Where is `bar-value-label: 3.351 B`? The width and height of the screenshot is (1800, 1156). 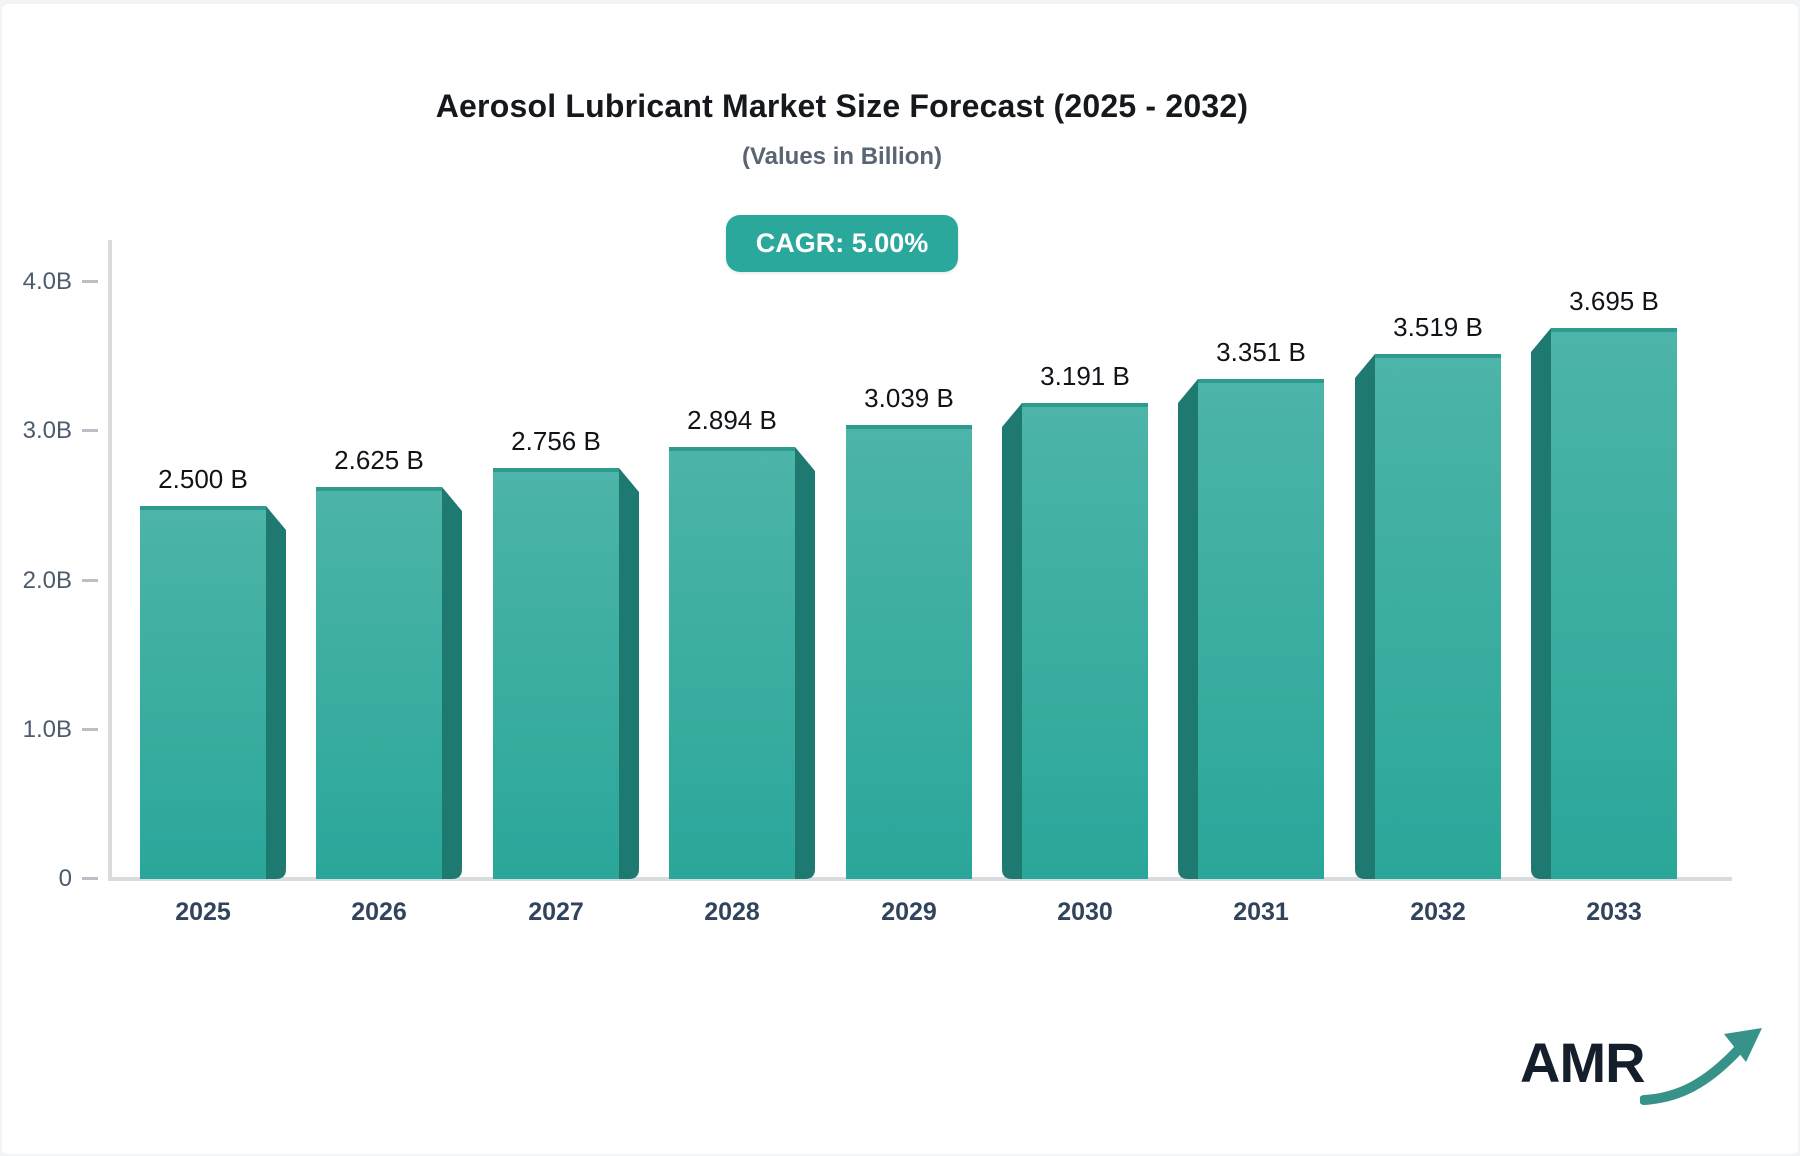 bar-value-label: 3.351 B is located at coordinates (1261, 352).